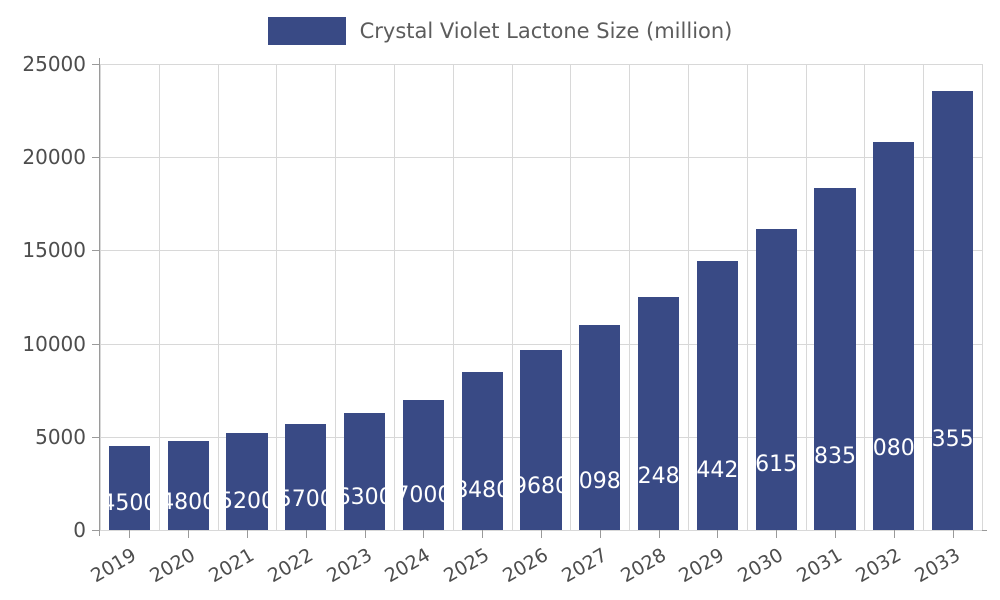 The height and width of the screenshot is (600, 1000). What do you see at coordinates (231, 566) in the screenshot?
I see `x-axis-tick-label: 2021` at bounding box center [231, 566].